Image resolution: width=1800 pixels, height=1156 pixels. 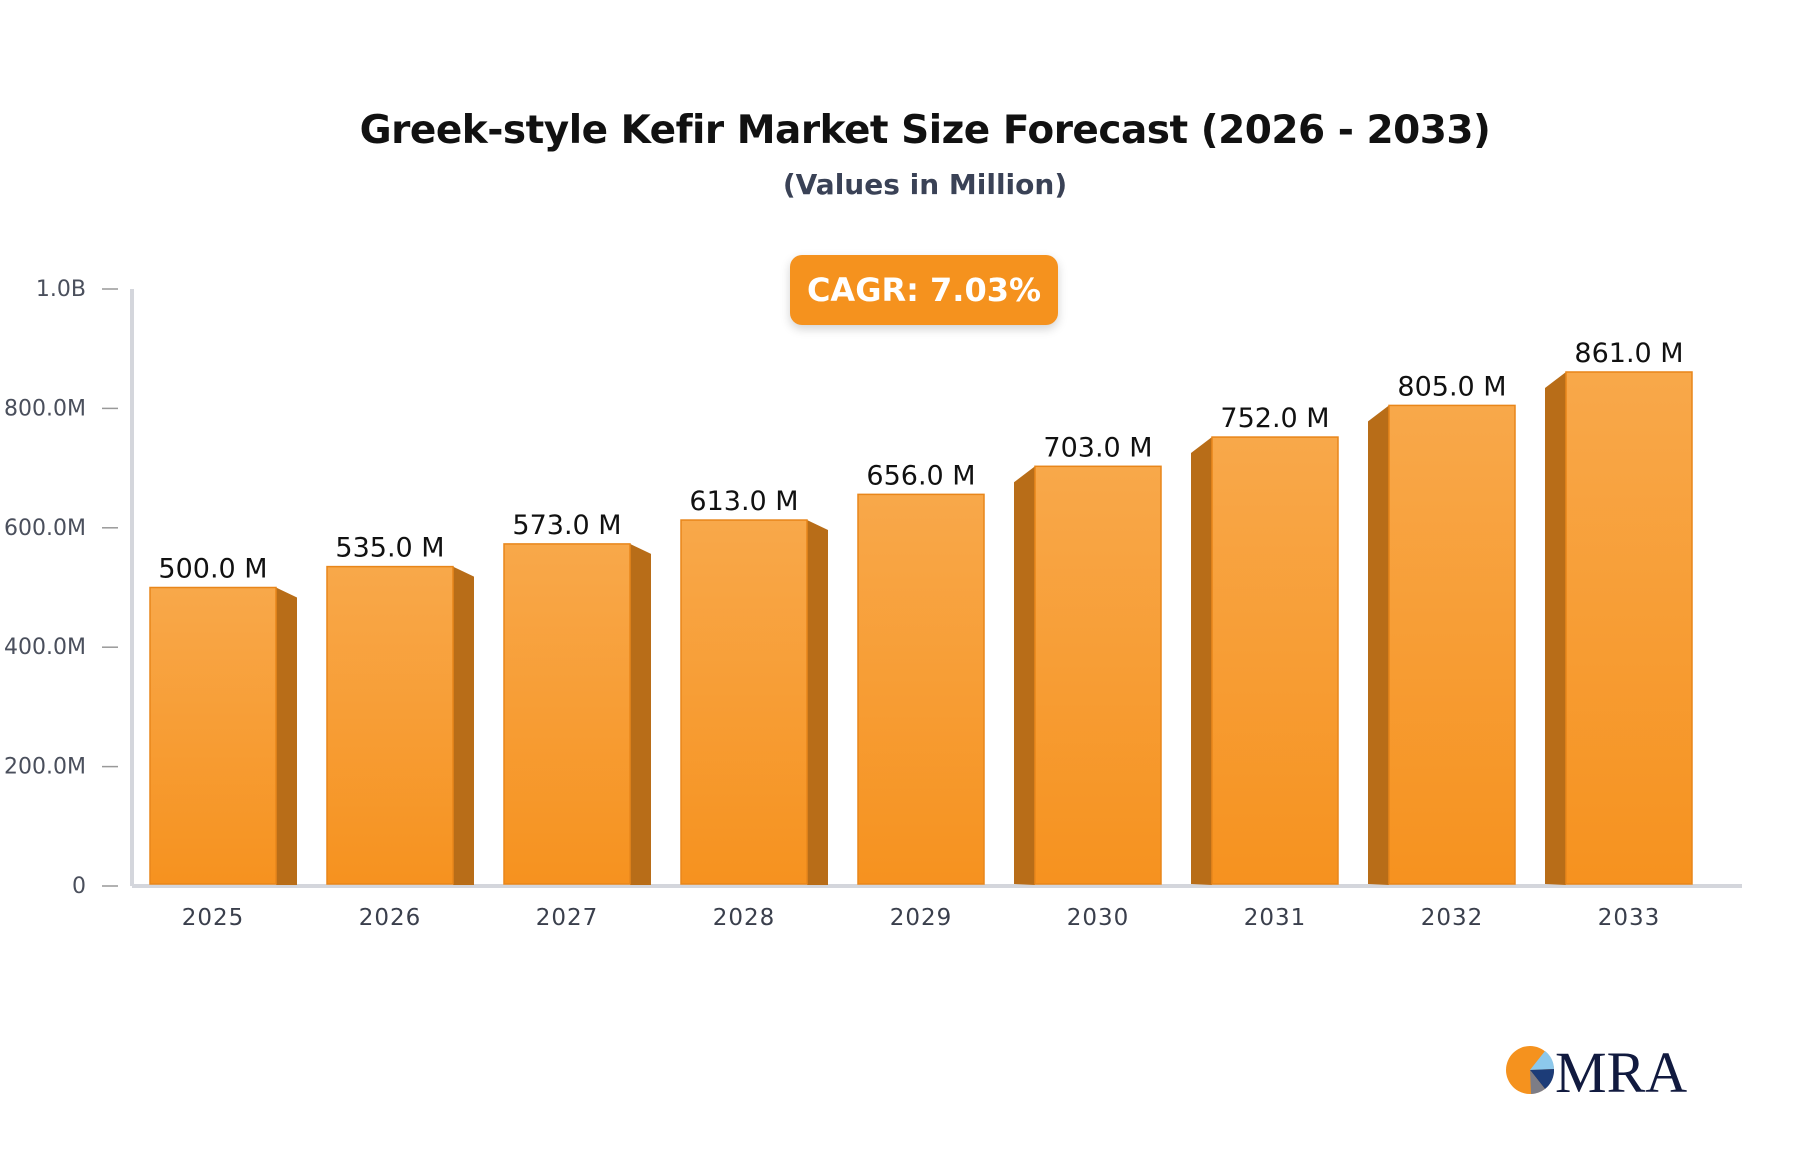 What do you see at coordinates (212, 569) in the screenshot?
I see `data-label: 500.0 M` at bounding box center [212, 569].